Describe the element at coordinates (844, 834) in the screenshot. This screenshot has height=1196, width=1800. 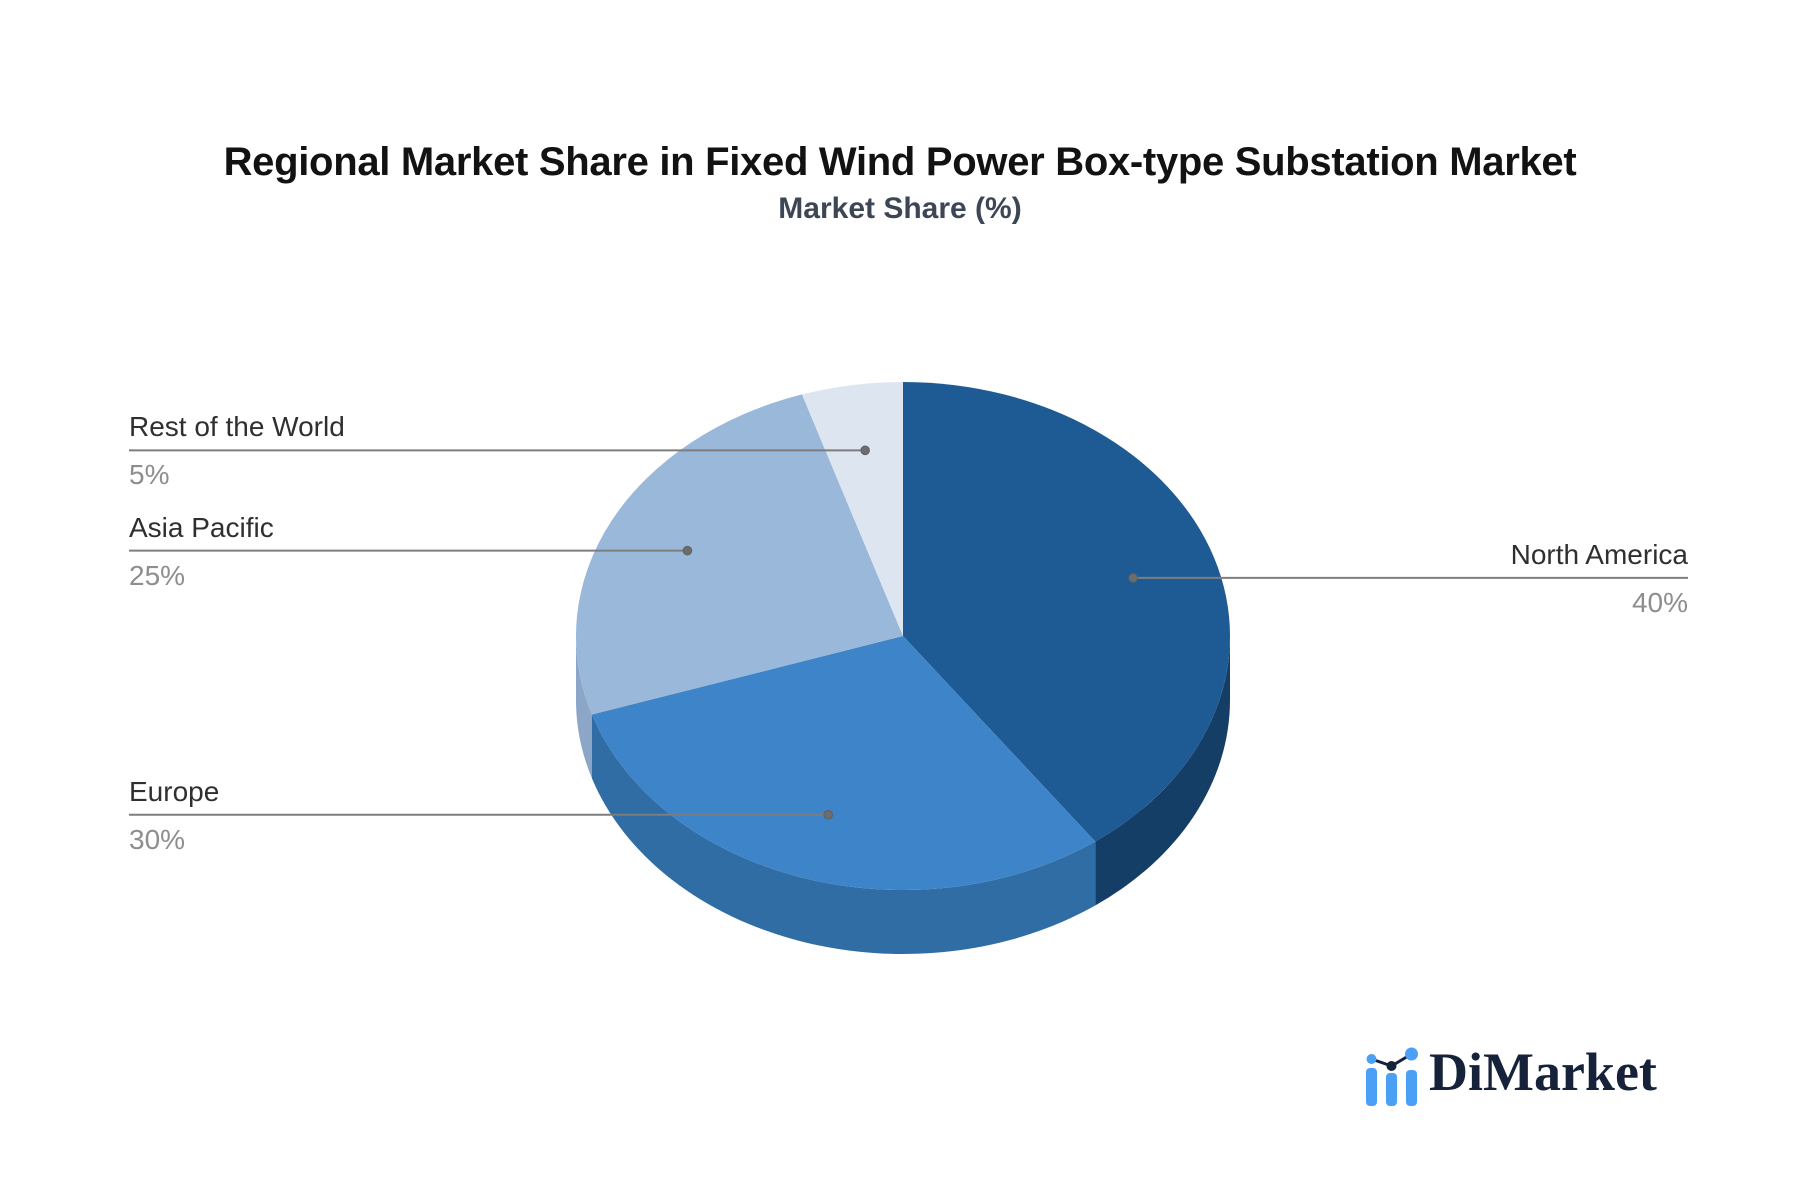
I see `pie-slice-side-europe` at that location.